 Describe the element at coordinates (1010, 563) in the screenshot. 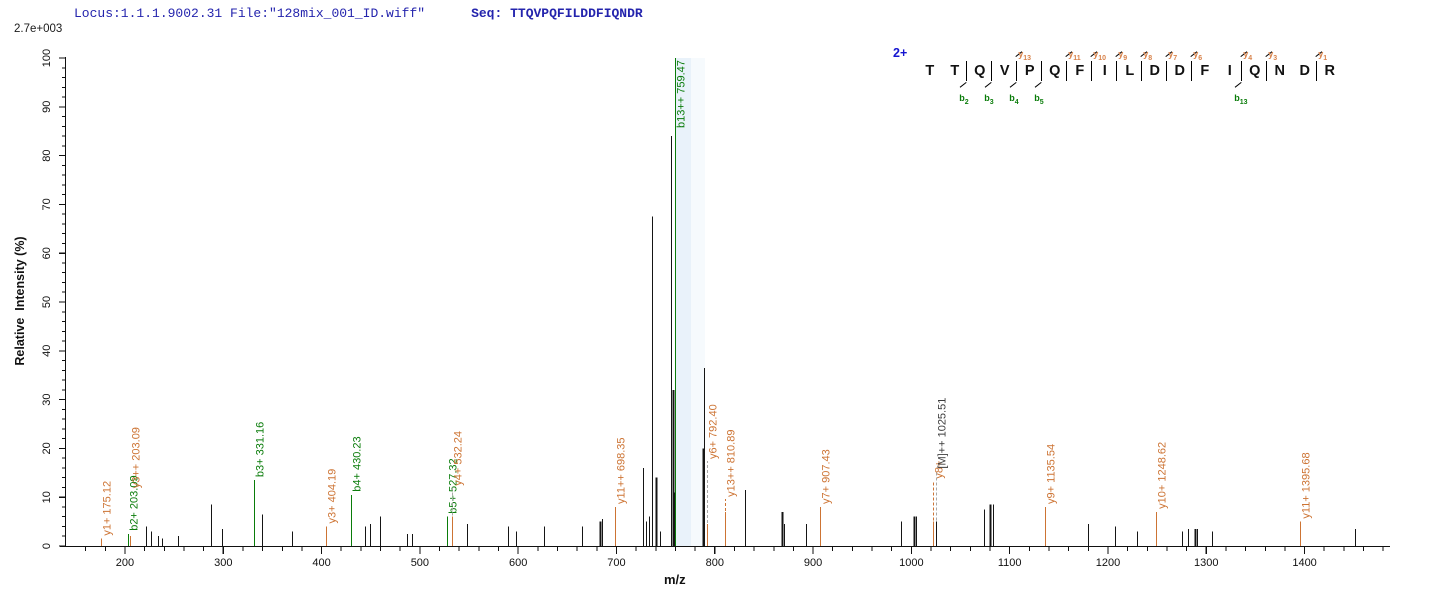

I see `x-tick-label: 1100` at that location.